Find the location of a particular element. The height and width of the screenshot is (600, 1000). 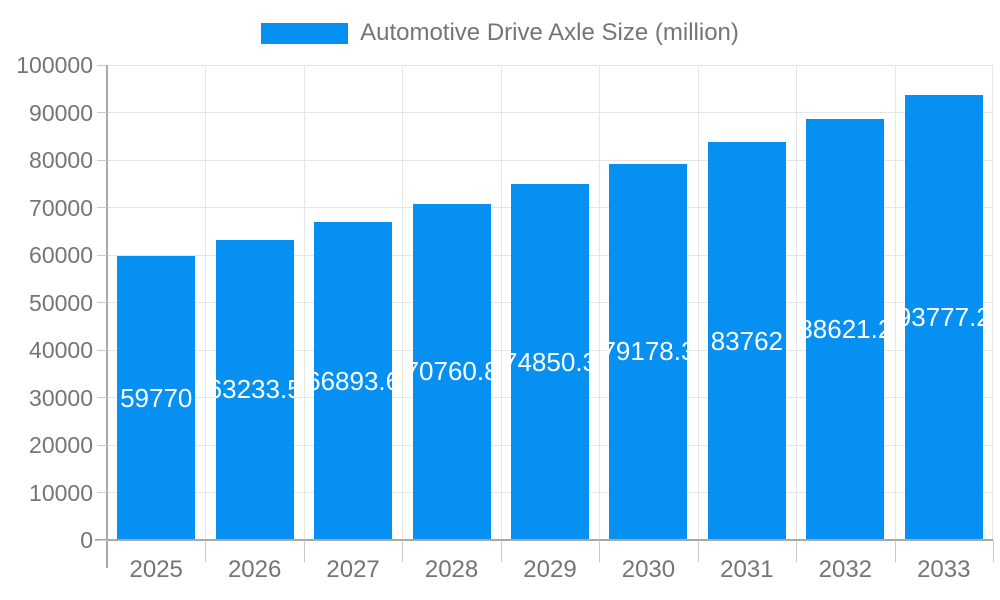

y-tick-label: 100000 is located at coordinates (54, 65).